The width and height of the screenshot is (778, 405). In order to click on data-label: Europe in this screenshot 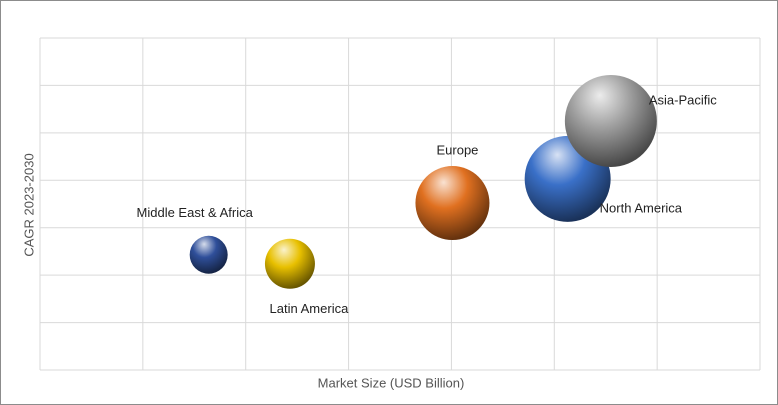, I will do `click(457, 149)`.